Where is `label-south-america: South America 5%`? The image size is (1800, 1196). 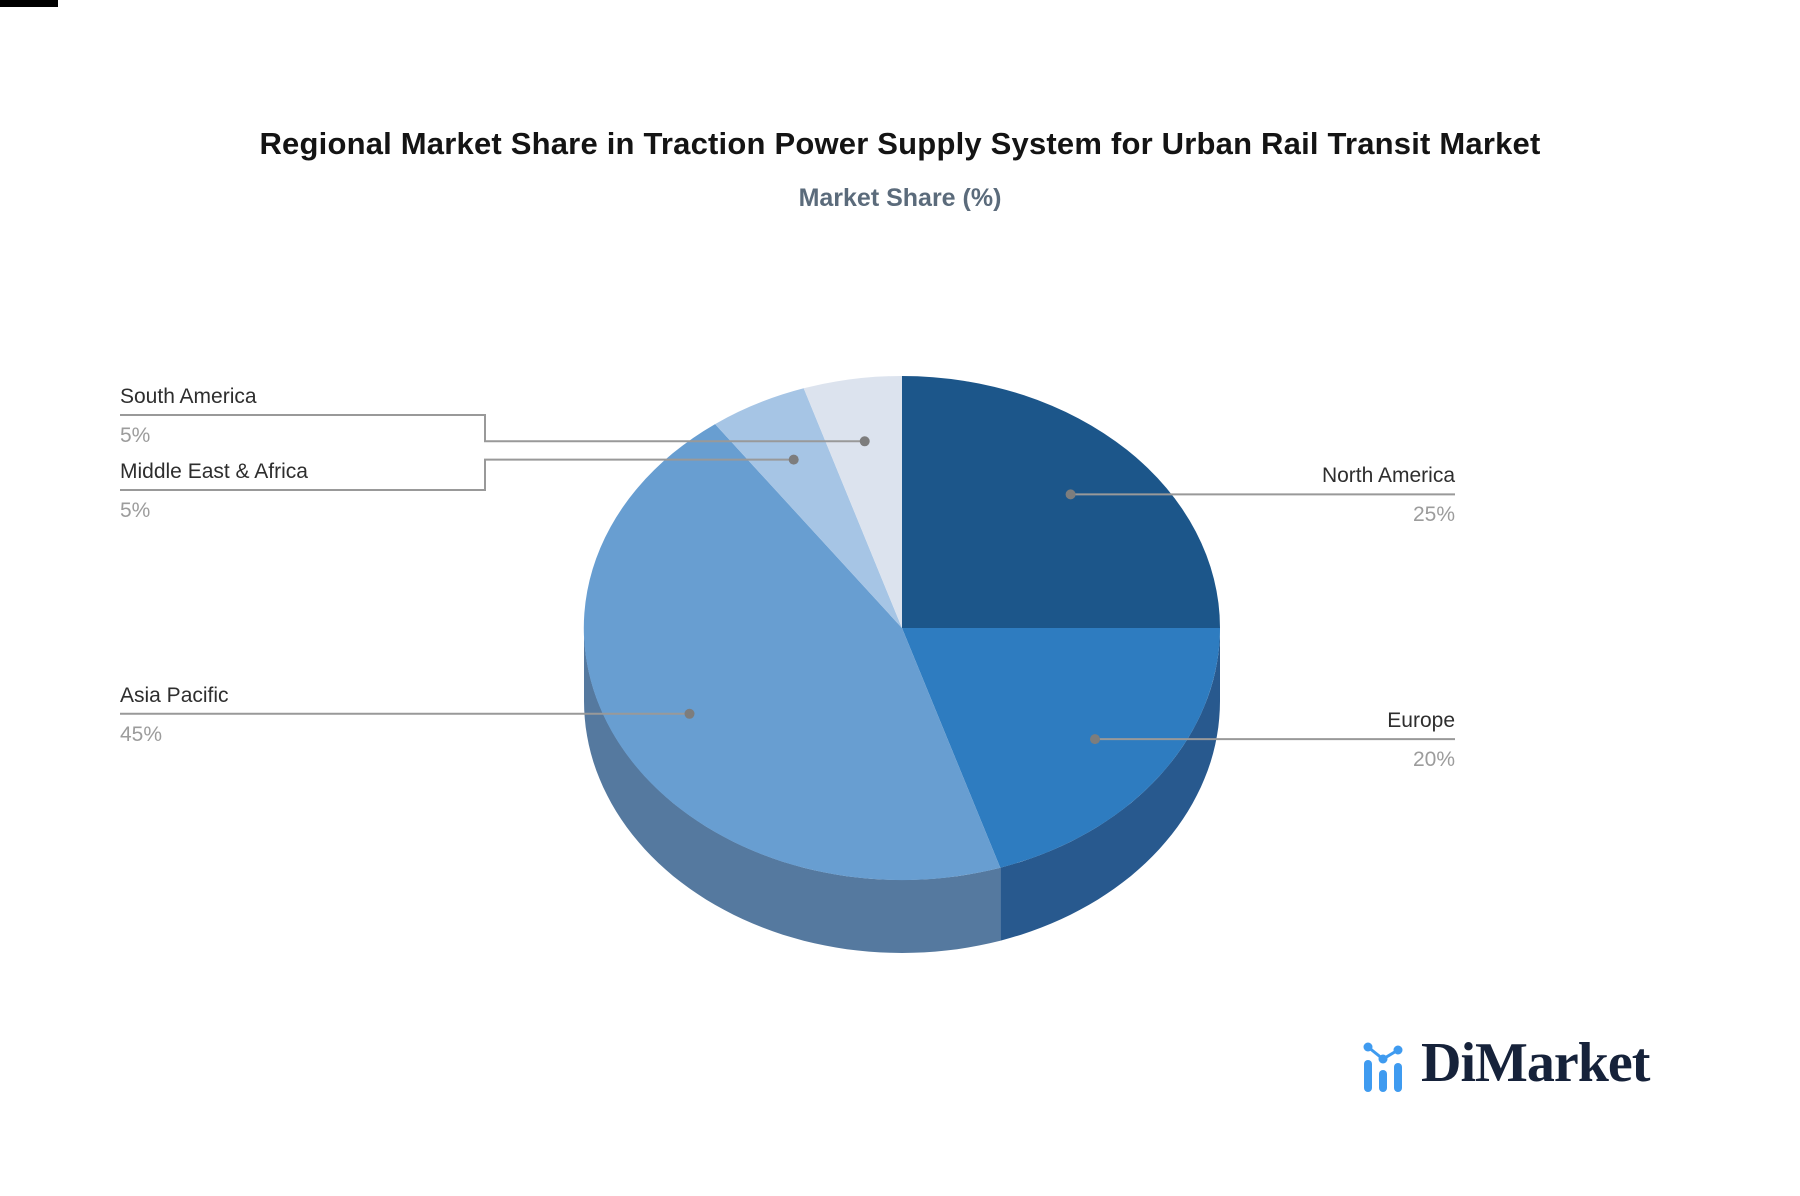 label-south-america: South America 5% is located at coordinates (330, 416).